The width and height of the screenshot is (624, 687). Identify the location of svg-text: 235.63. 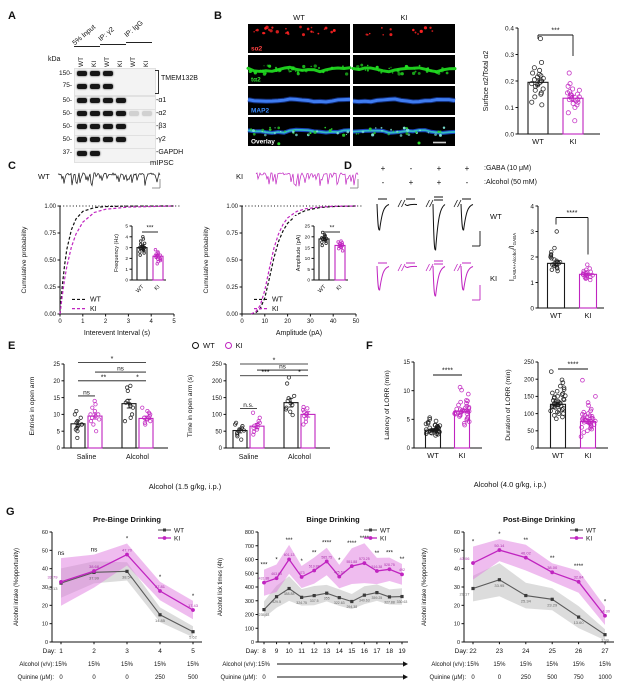
(264, 615).